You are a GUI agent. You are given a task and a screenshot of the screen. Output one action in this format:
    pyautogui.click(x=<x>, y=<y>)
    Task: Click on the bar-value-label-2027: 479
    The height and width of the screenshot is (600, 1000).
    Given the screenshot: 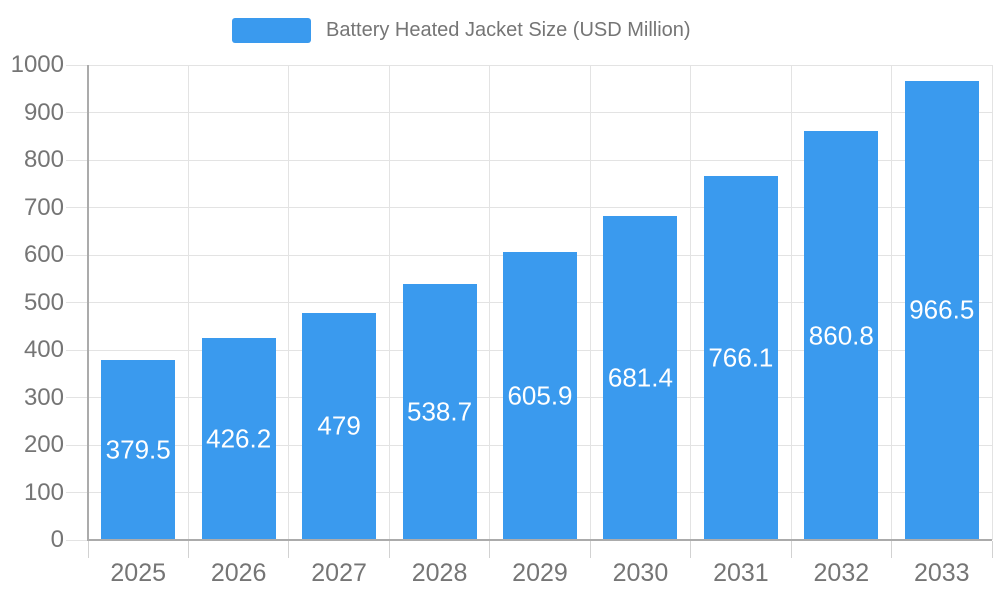 What is the action you would take?
    pyautogui.click(x=339, y=425)
    